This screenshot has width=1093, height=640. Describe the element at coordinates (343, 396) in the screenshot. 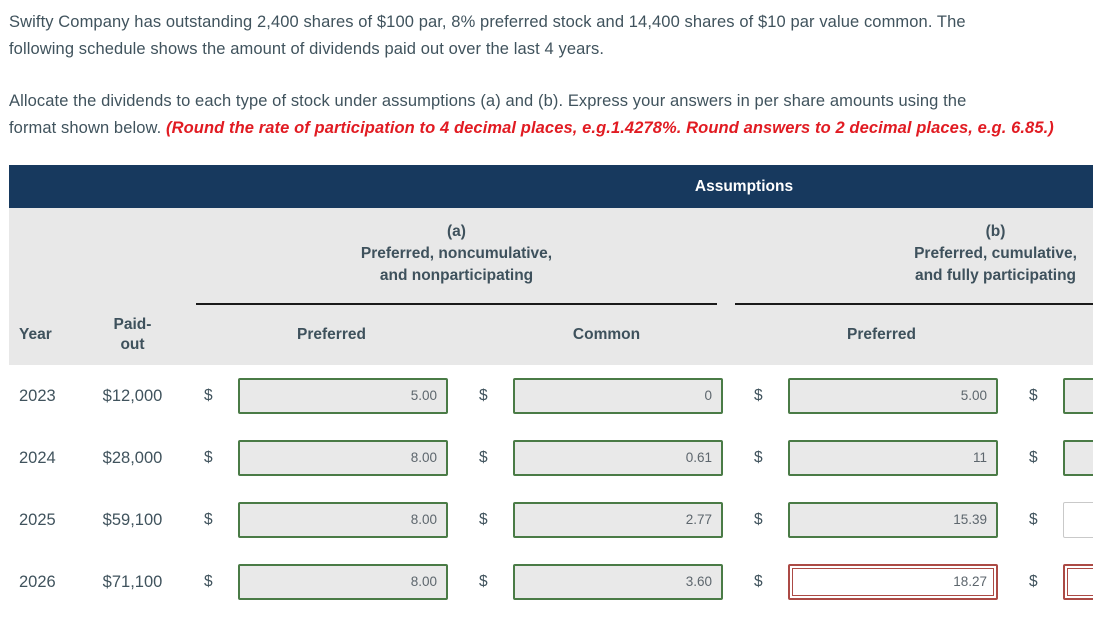

I see `a-preferred-input-2023: 5.00` at that location.